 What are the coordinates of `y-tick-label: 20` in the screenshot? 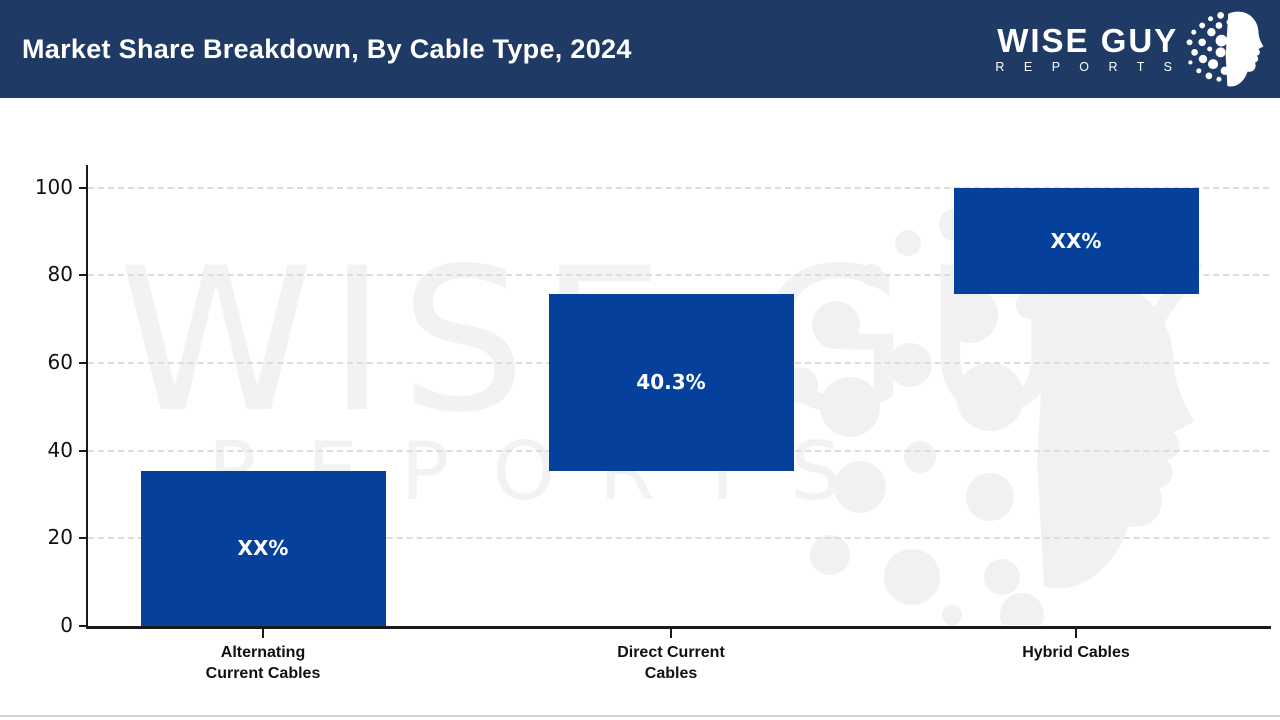 It's located at (60, 537).